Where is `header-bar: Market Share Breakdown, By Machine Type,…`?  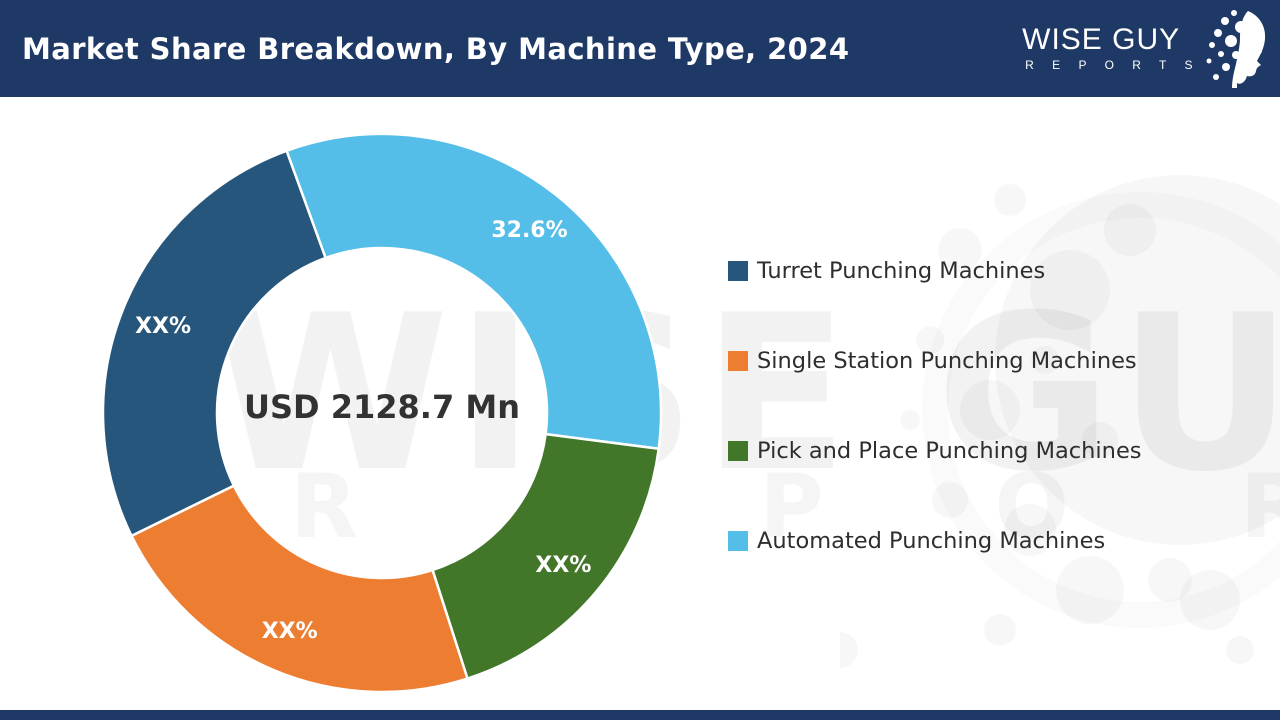
header-bar: Market Share Breakdown, By Machine Type,… is located at coordinates (640, 48).